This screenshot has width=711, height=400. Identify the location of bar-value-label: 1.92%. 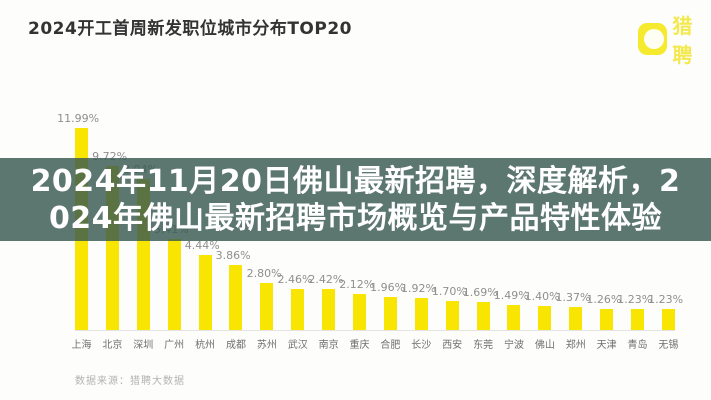
(418, 288).